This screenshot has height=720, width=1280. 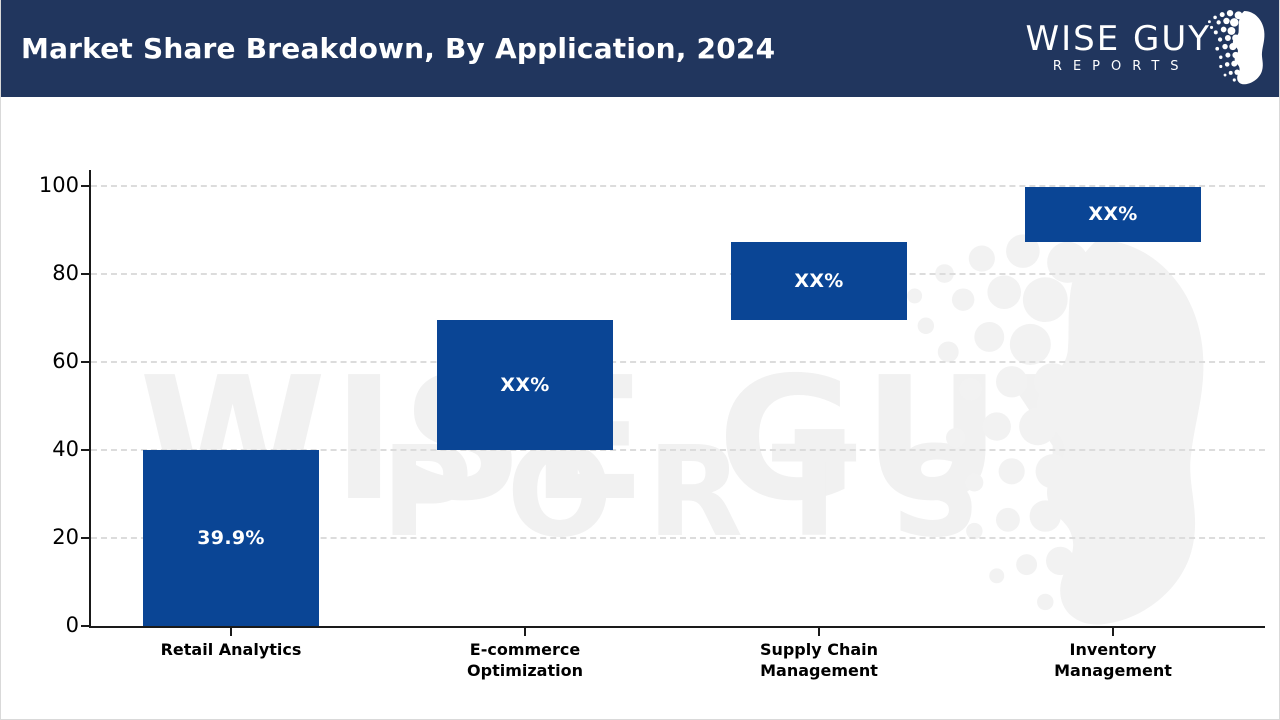 I want to click on bar-value-label: 39.9%, so click(x=231, y=538).